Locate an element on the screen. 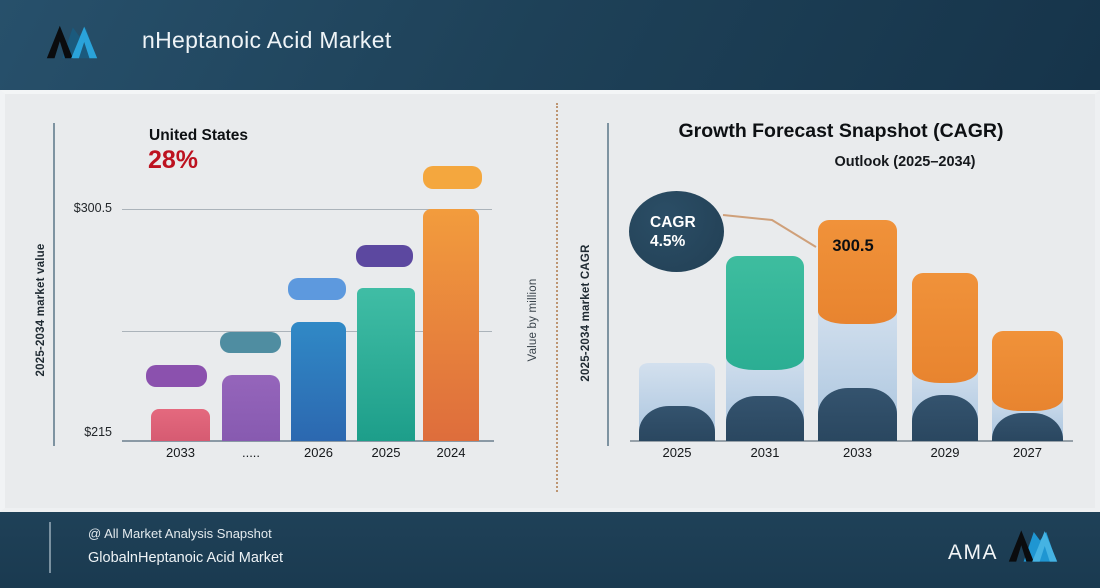 This screenshot has width=1100, height=588. left-chart-highlight: 28% is located at coordinates (173, 160).